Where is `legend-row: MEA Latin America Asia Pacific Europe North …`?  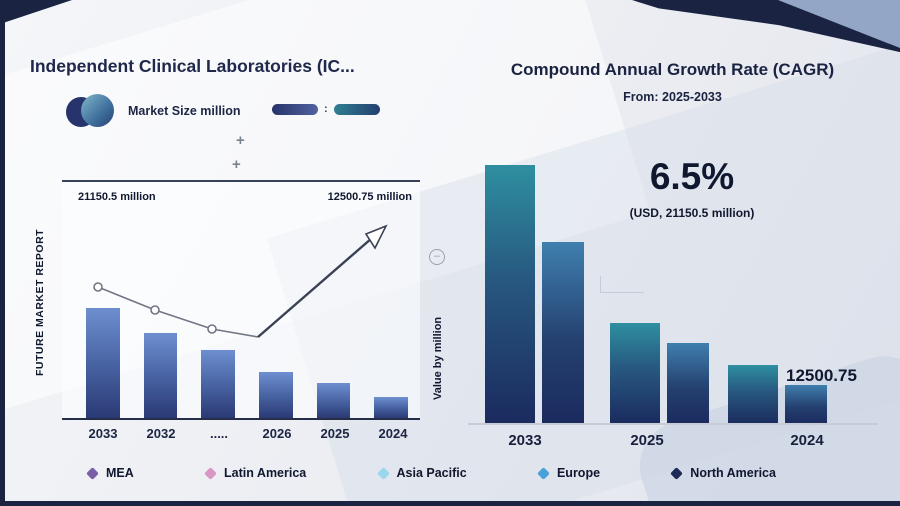
legend-row: MEA Latin America Asia Pacific Europe North … is located at coordinates (431, 473).